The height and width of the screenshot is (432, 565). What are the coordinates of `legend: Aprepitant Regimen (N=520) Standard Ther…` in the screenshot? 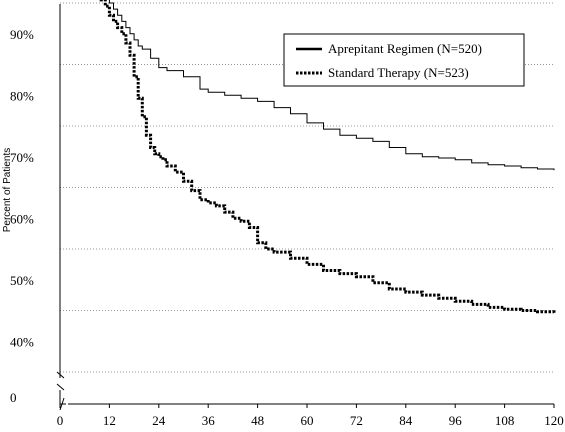 It's located at (404, 60).